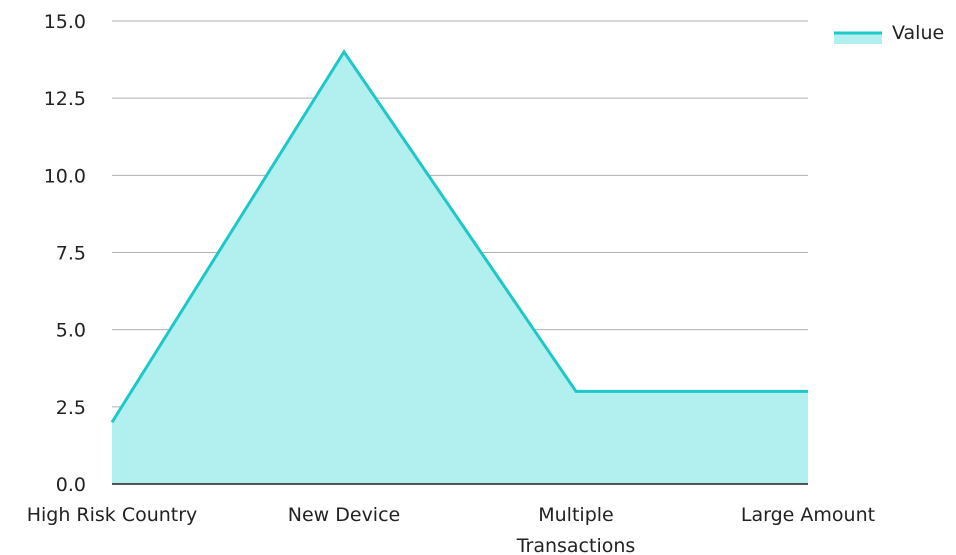  What do you see at coordinates (71, 485) in the screenshot?
I see `y-tick-label: 0.0` at bounding box center [71, 485].